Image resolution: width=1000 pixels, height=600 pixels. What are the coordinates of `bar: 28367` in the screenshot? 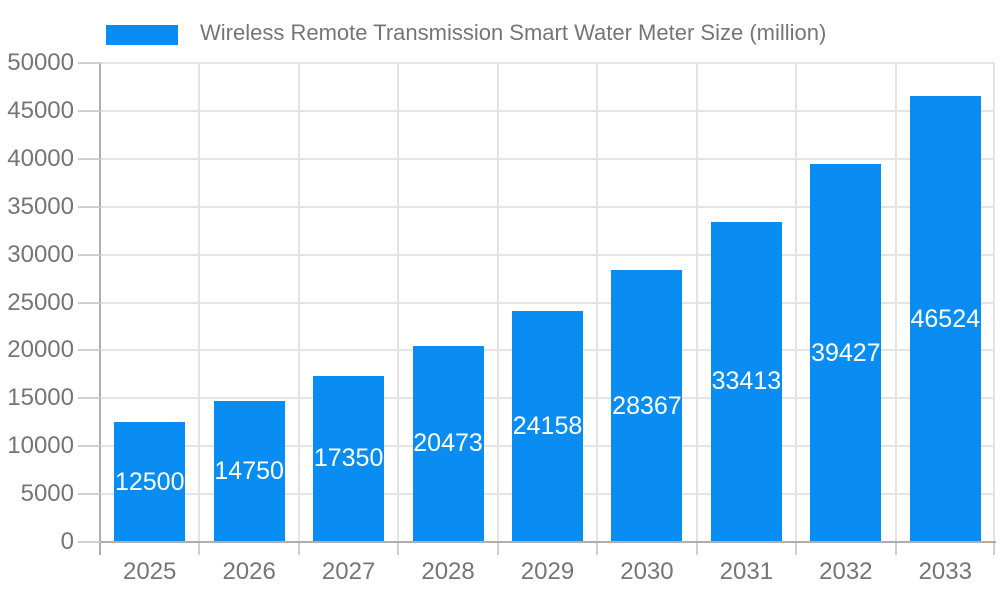 It's located at (647, 406).